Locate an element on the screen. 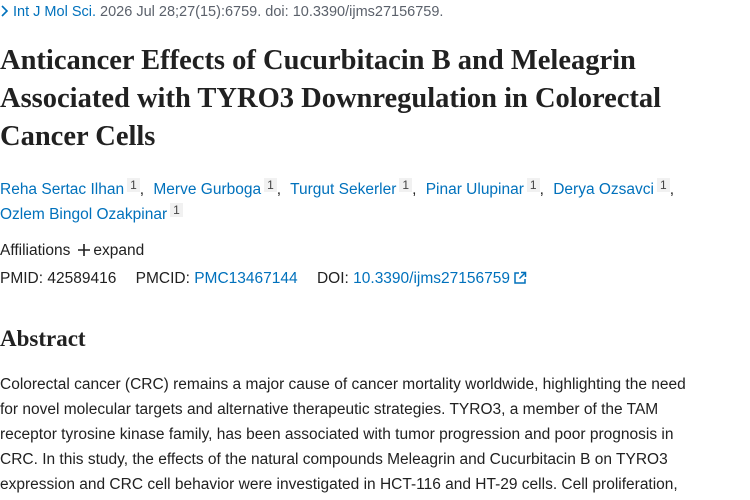 The width and height of the screenshot is (750, 500). doi-link: 10.3390/ijms27156759 is located at coordinates (431, 278).